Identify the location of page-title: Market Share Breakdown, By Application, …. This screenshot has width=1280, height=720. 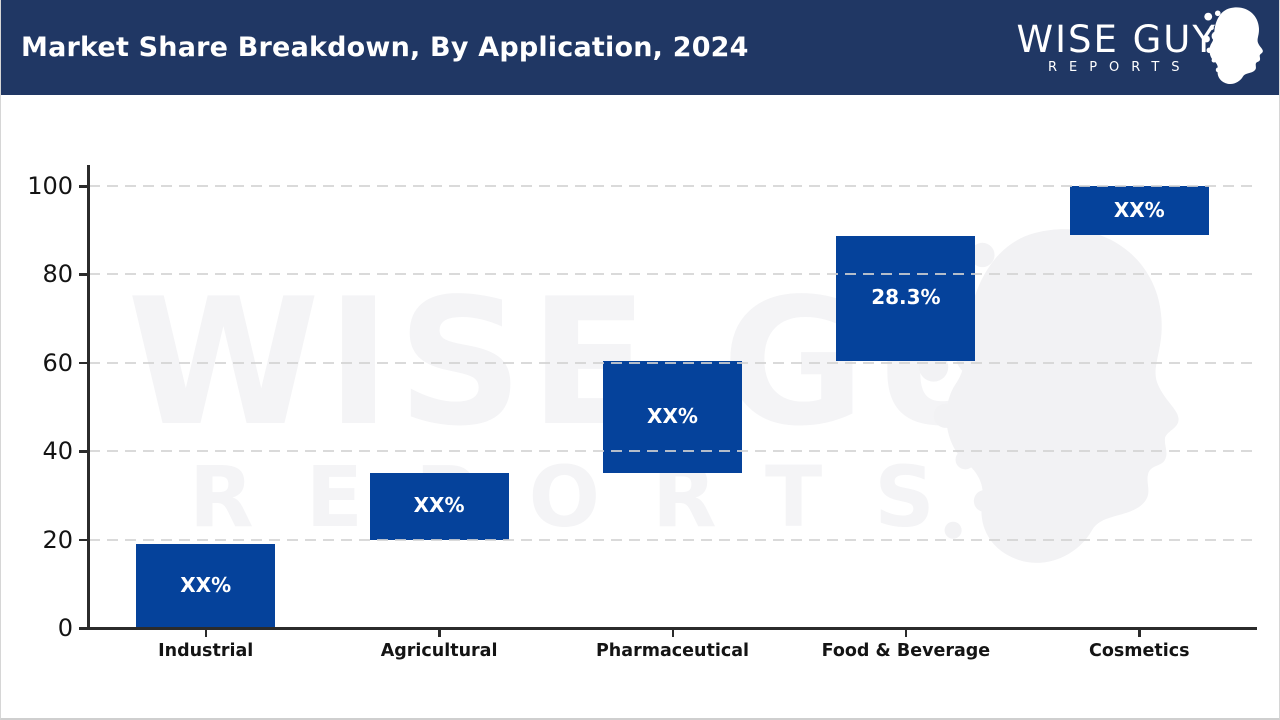
(385, 47).